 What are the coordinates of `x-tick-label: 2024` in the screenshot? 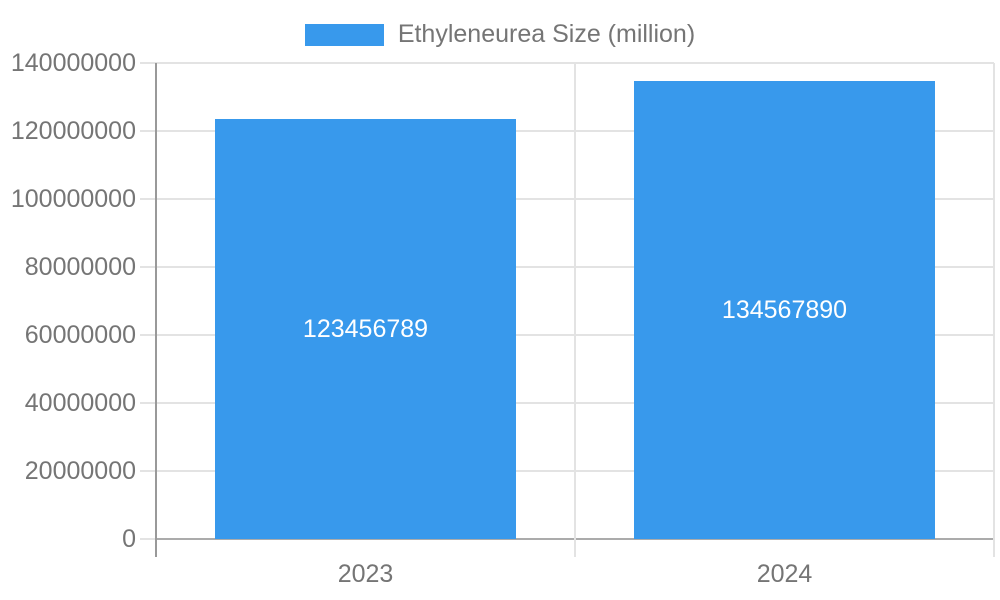 It's located at (784, 574).